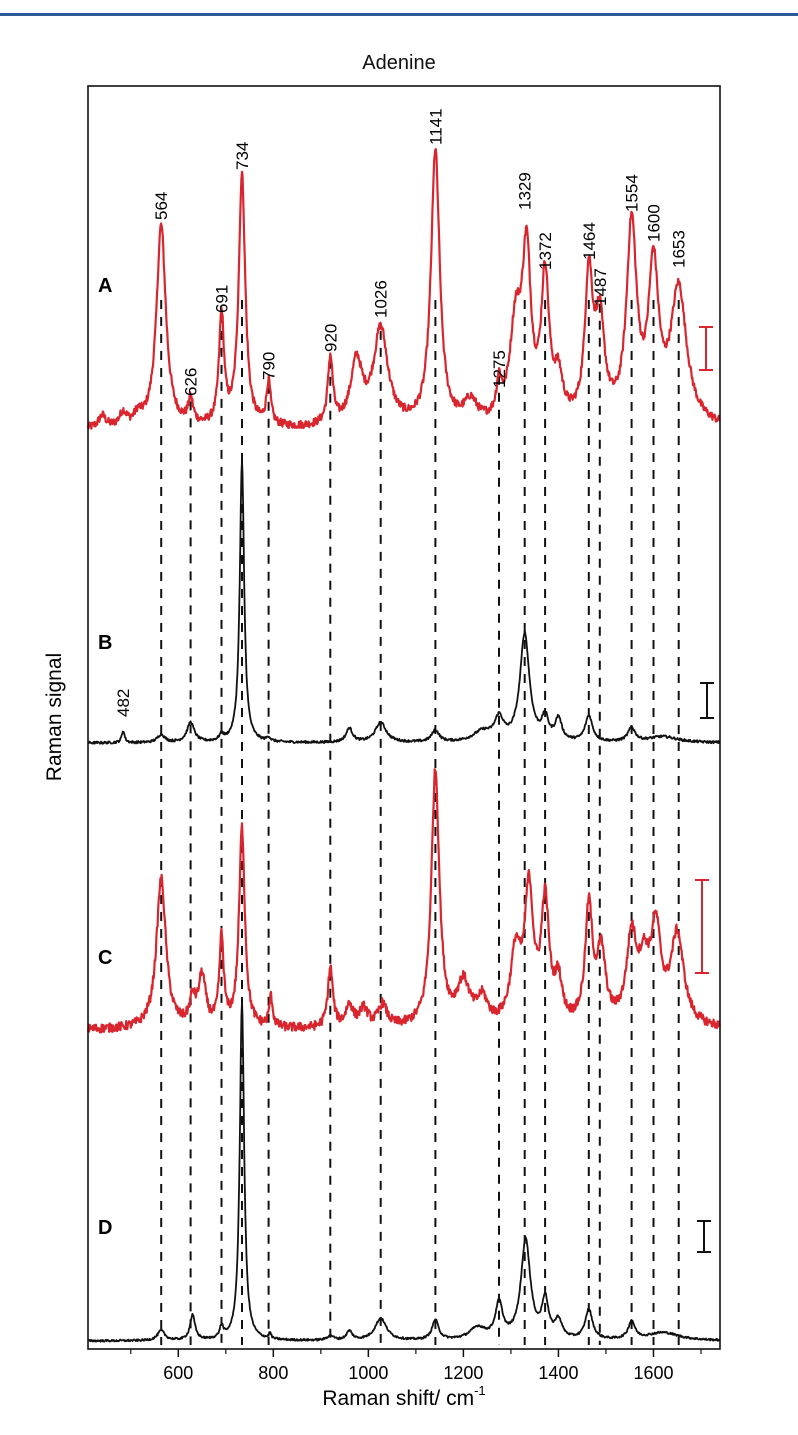  I want to click on peak-label: 564, so click(161, 206).